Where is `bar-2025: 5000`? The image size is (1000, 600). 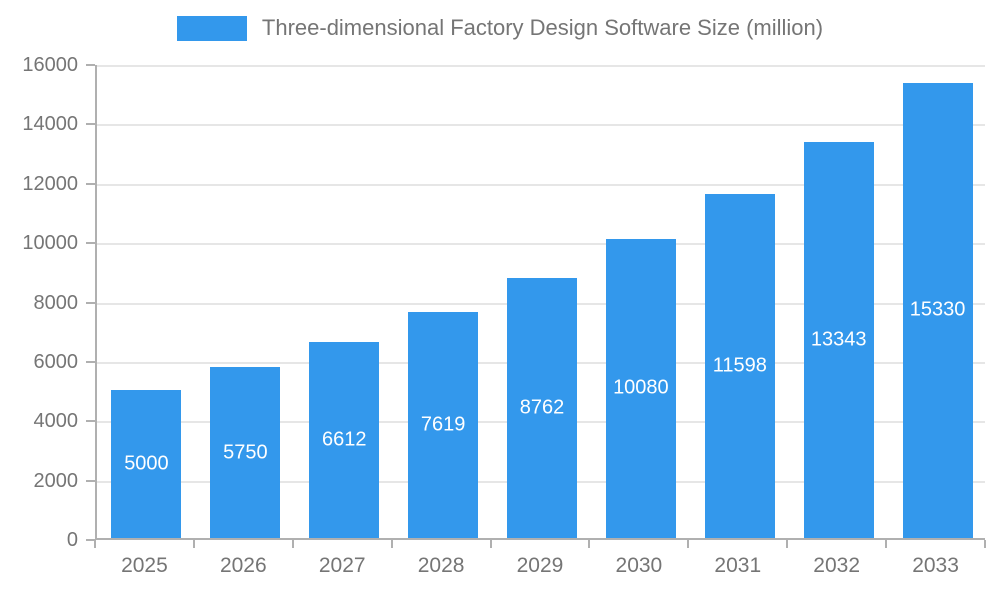
bar-2025: 5000 is located at coordinates (146, 463).